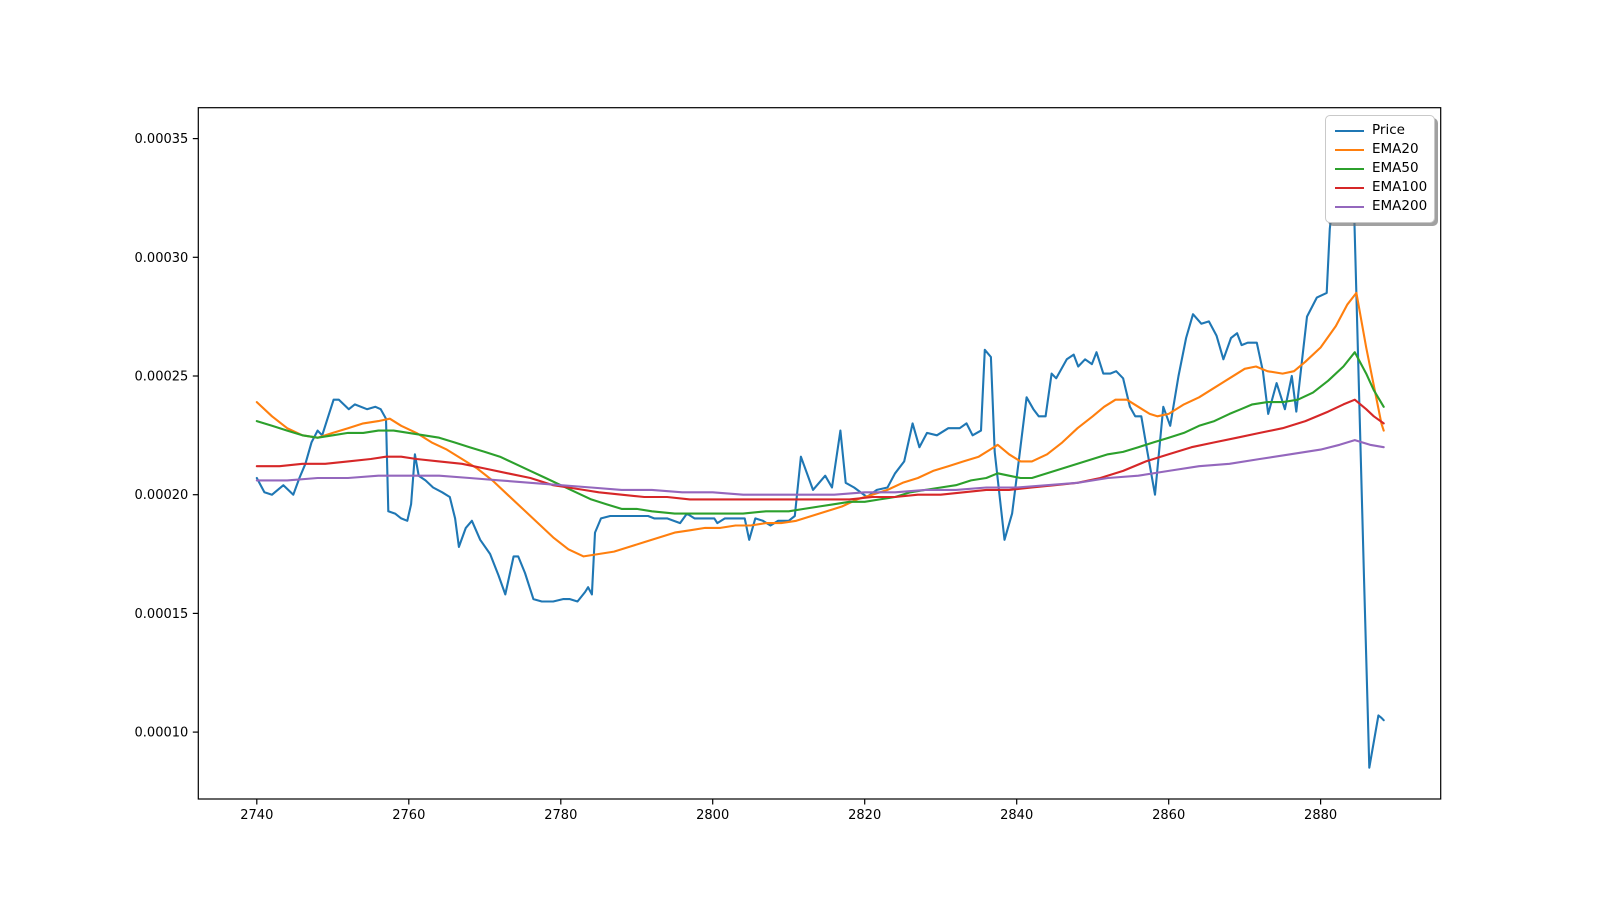  What do you see at coordinates (1349, 169) in the screenshot?
I see `legend-line-swatch-ema50` at bounding box center [1349, 169].